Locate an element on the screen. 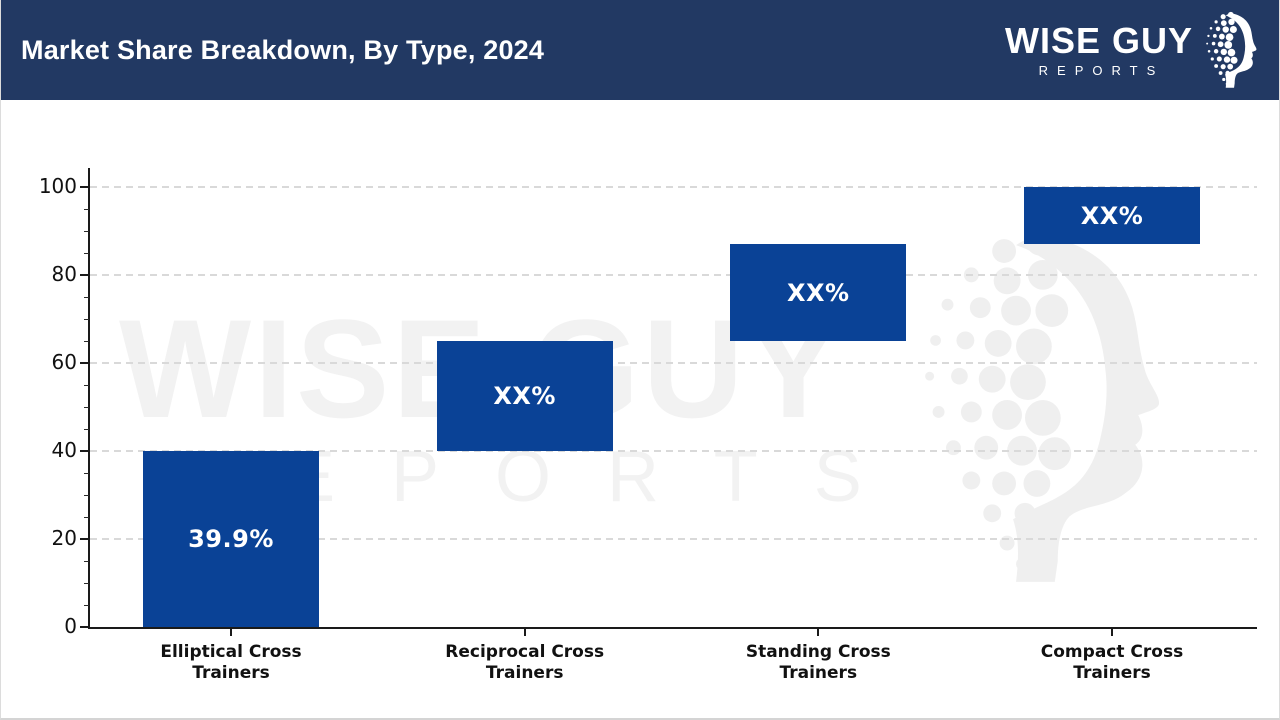  y-tick-label-0: 0 is located at coordinates (70, 626).